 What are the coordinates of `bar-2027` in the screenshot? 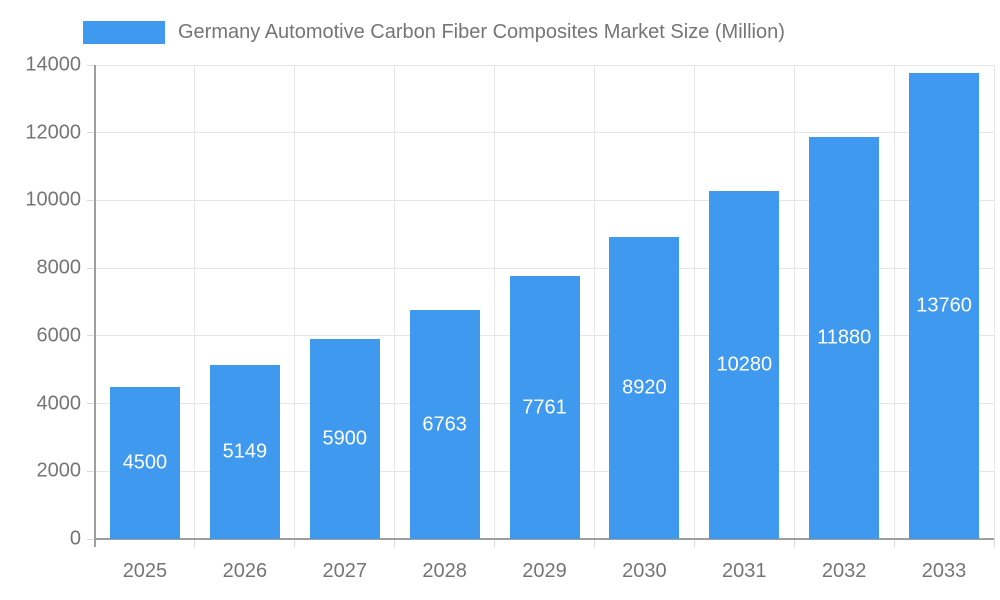 It's located at (344, 439).